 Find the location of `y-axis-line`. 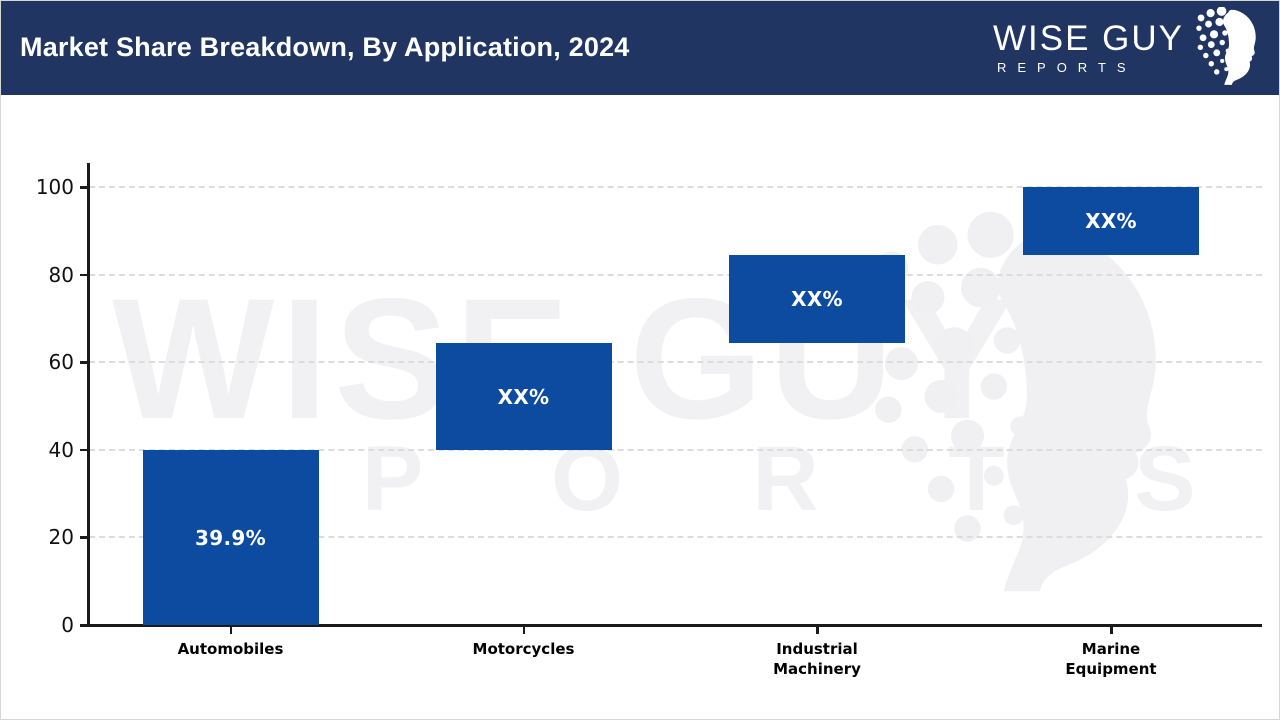

y-axis-line is located at coordinates (88, 395).